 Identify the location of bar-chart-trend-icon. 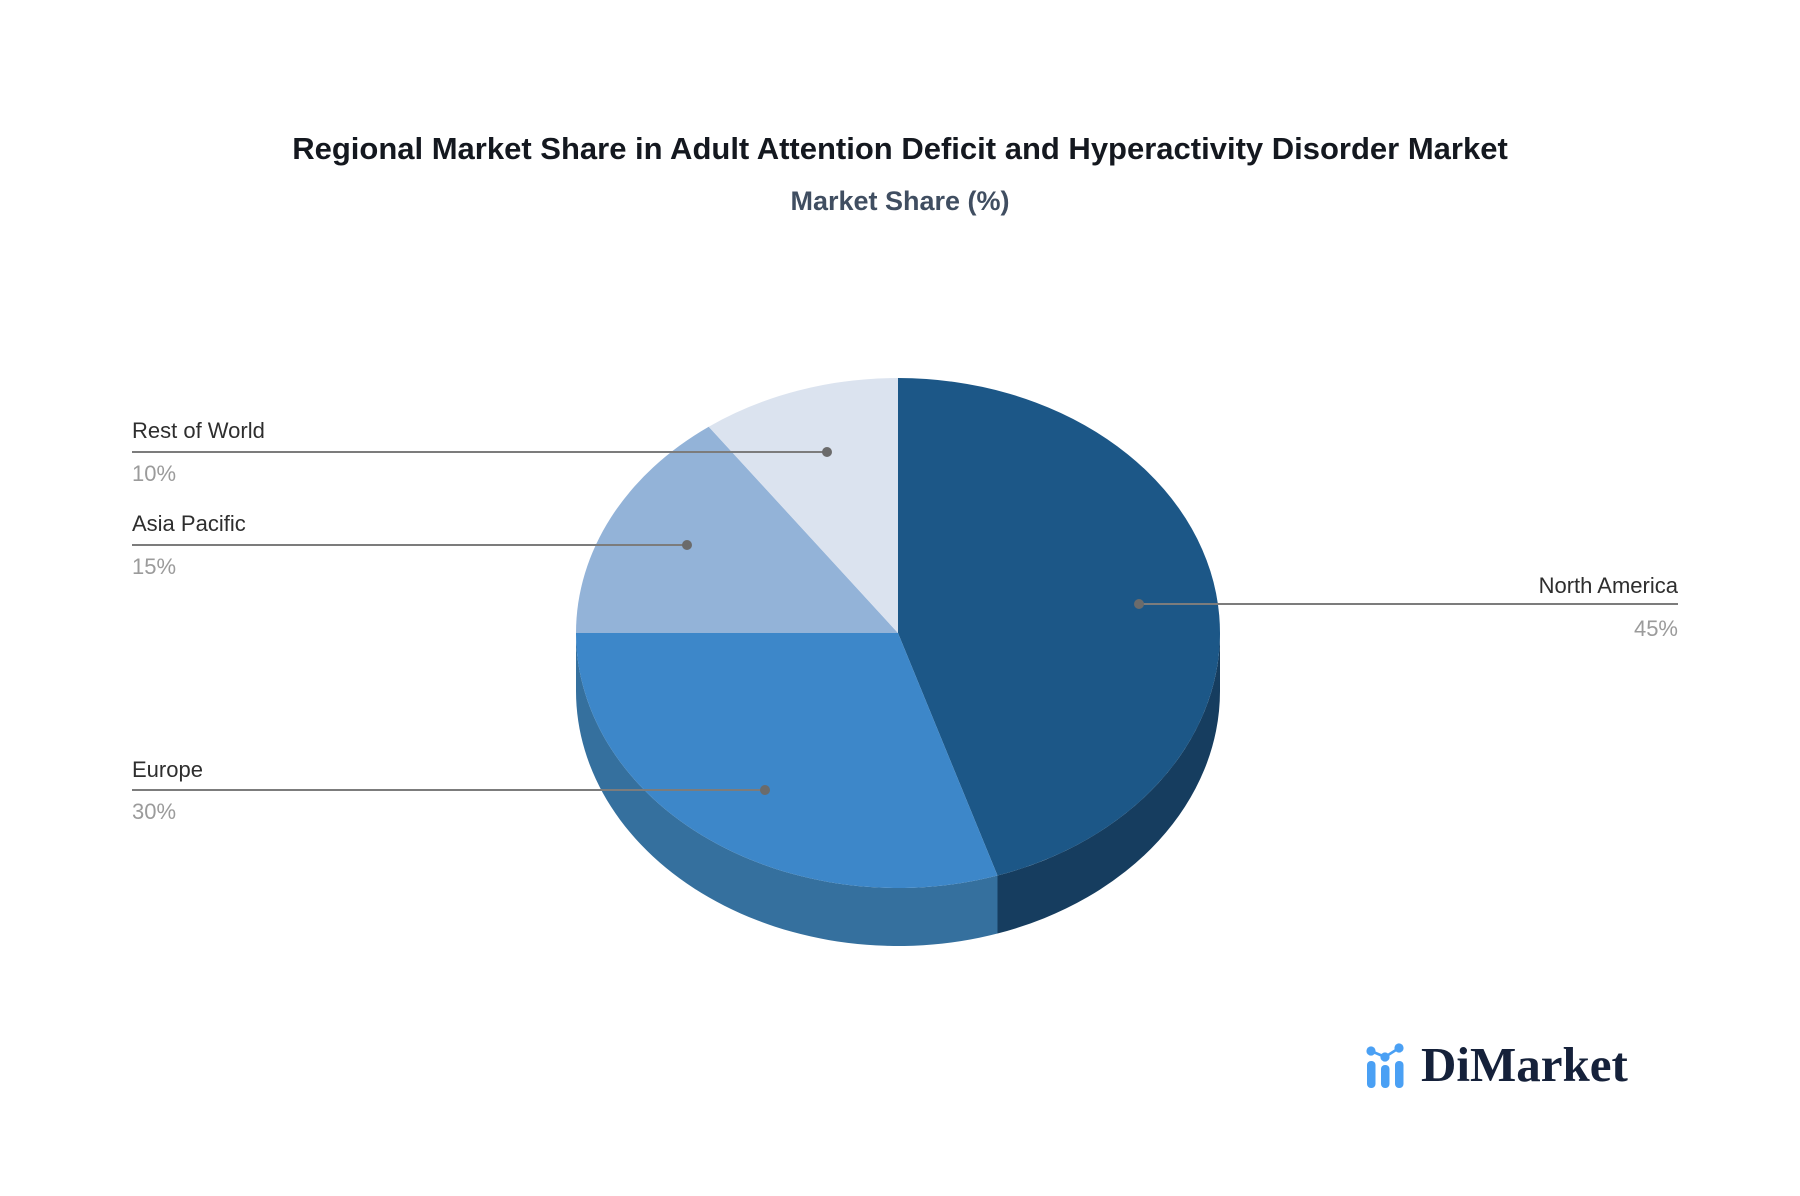
(1385, 1065).